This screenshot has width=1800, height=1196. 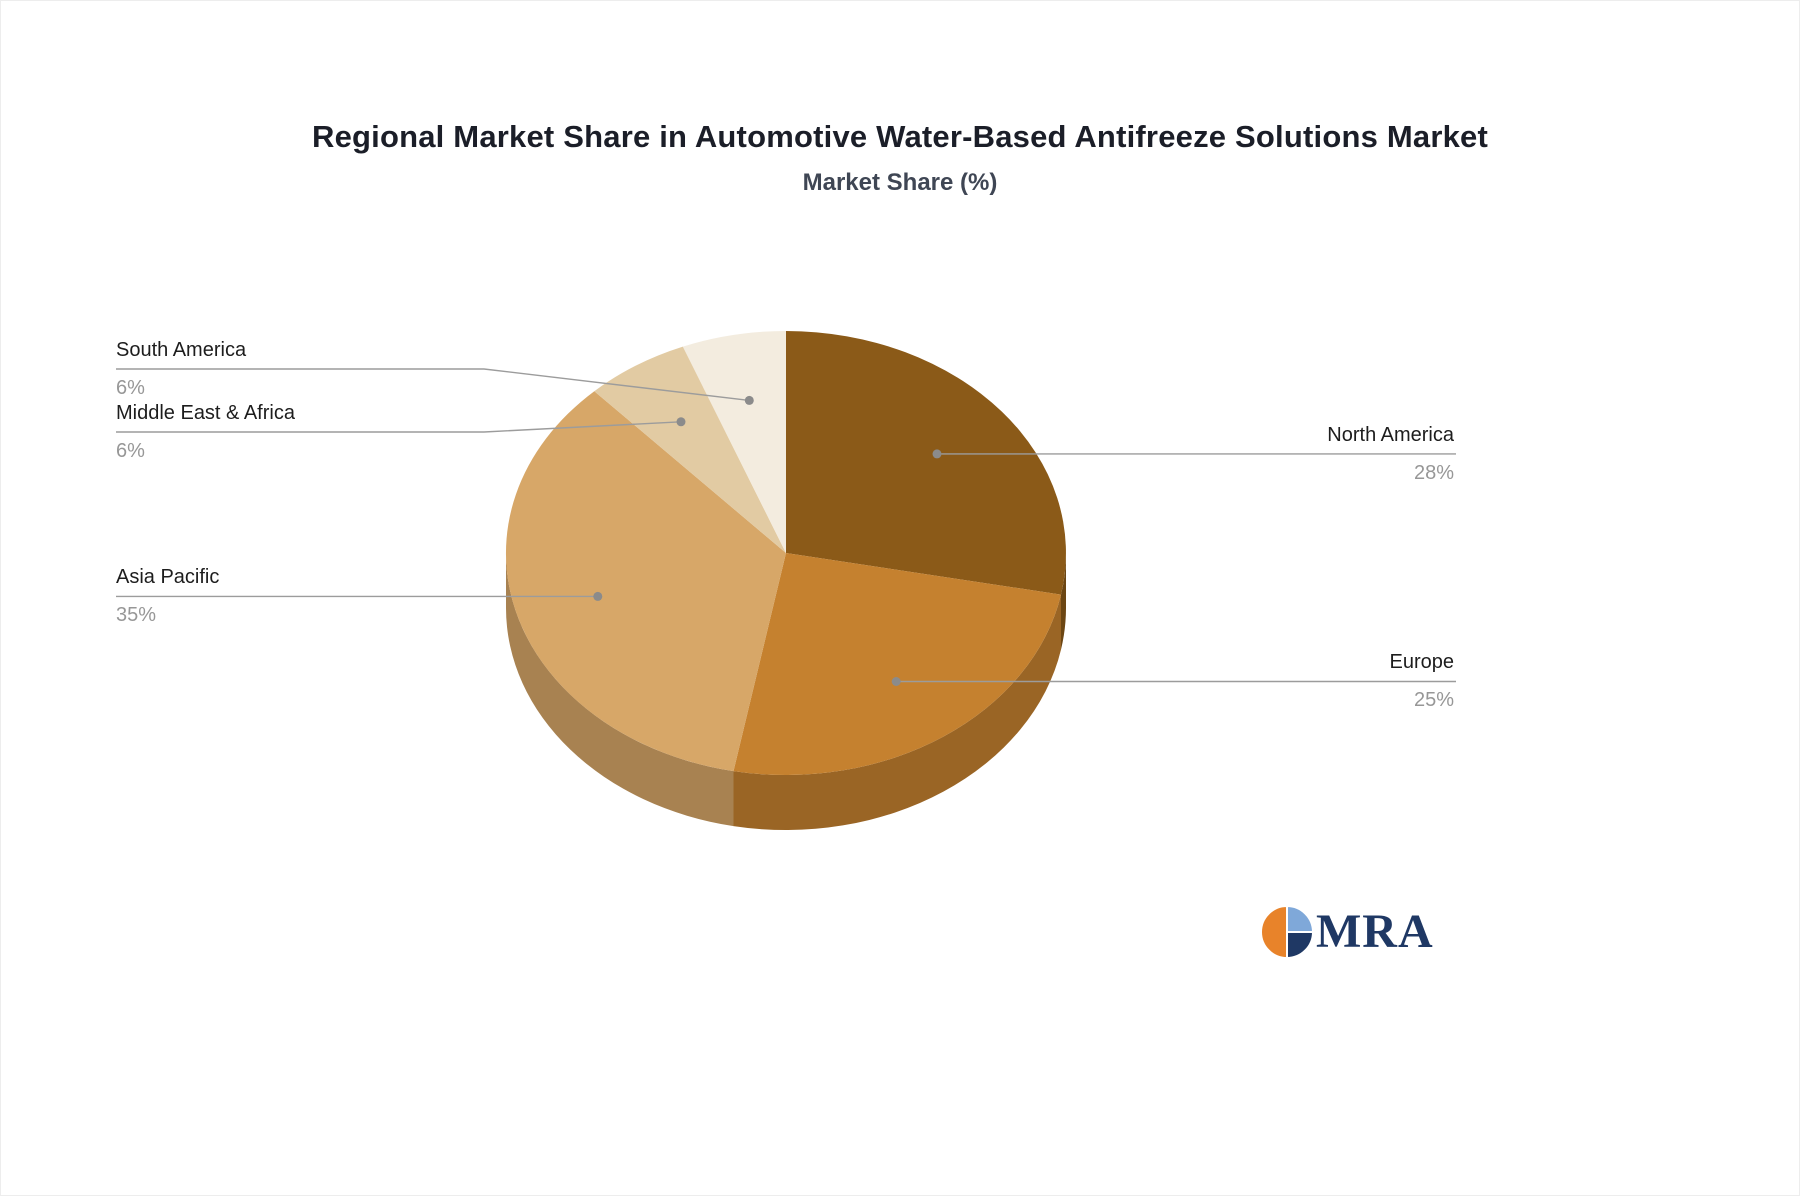 What do you see at coordinates (205, 413) in the screenshot?
I see `slice-name: Middle East & Africa` at bounding box center [205, 413].